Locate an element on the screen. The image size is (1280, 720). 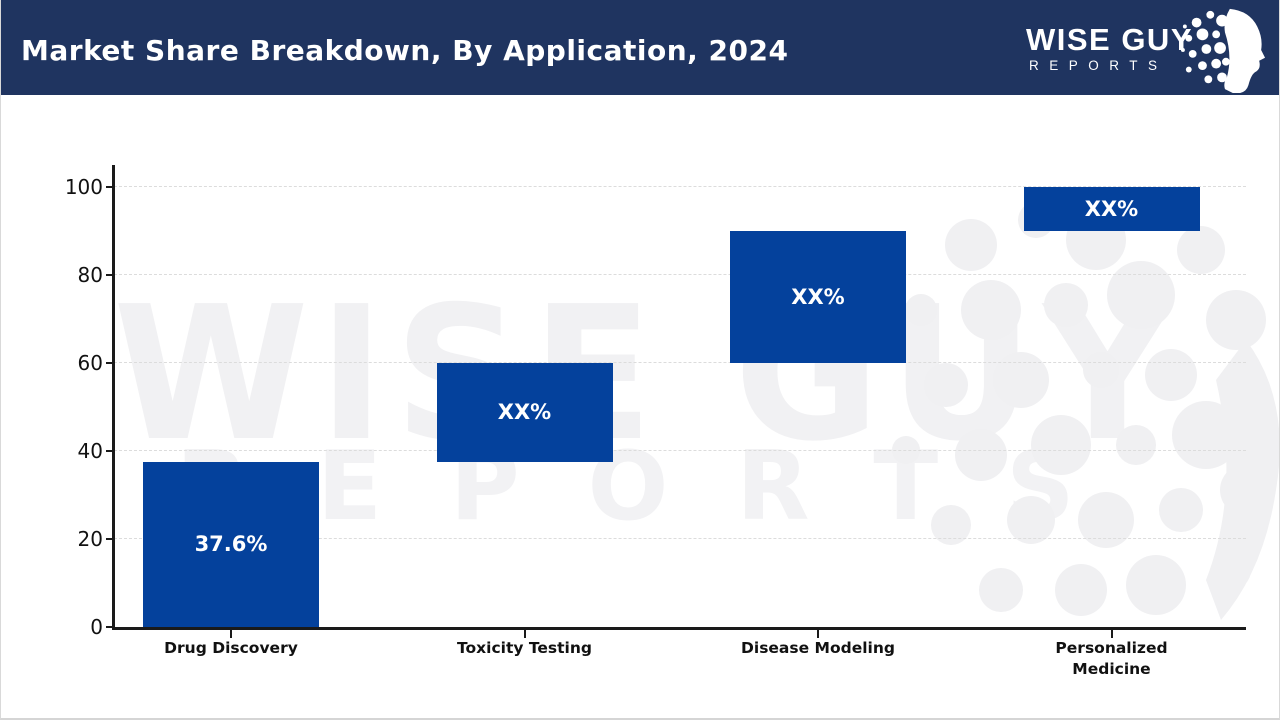
x-axis-category-label: Drug Discovery is located at coordinates (231, 648).